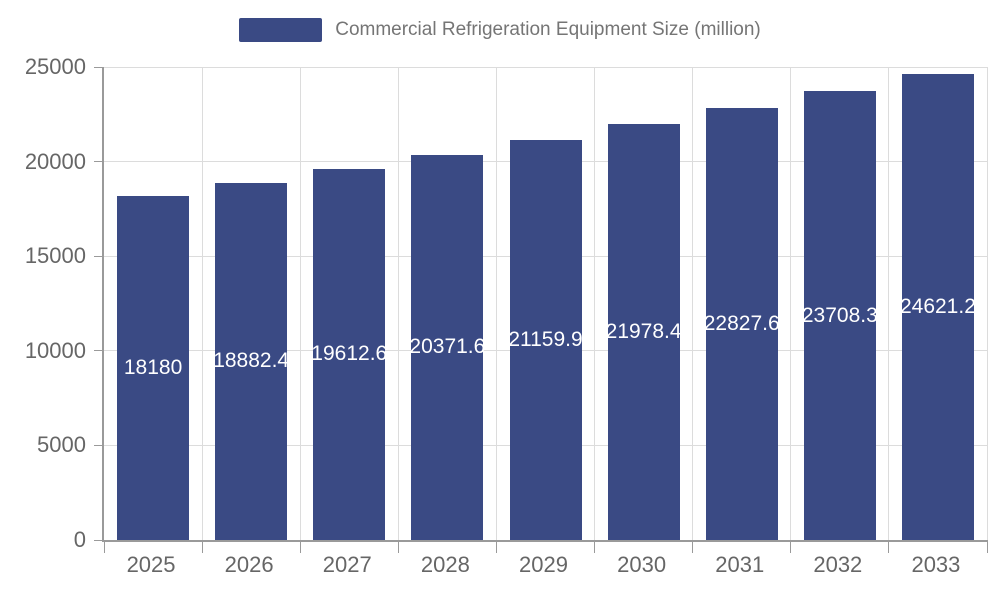  I want to click on bar-value-label: 21978.4, so click(643, 332).